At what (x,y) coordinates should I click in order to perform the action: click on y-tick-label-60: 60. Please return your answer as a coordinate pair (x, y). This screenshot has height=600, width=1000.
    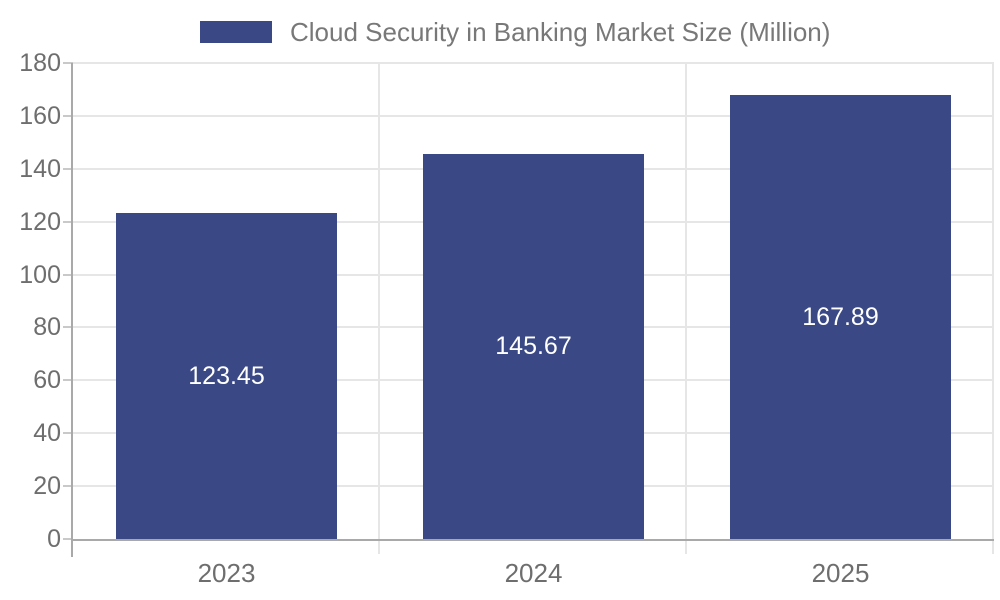
    Looking at the image, I should click on (47, 380).